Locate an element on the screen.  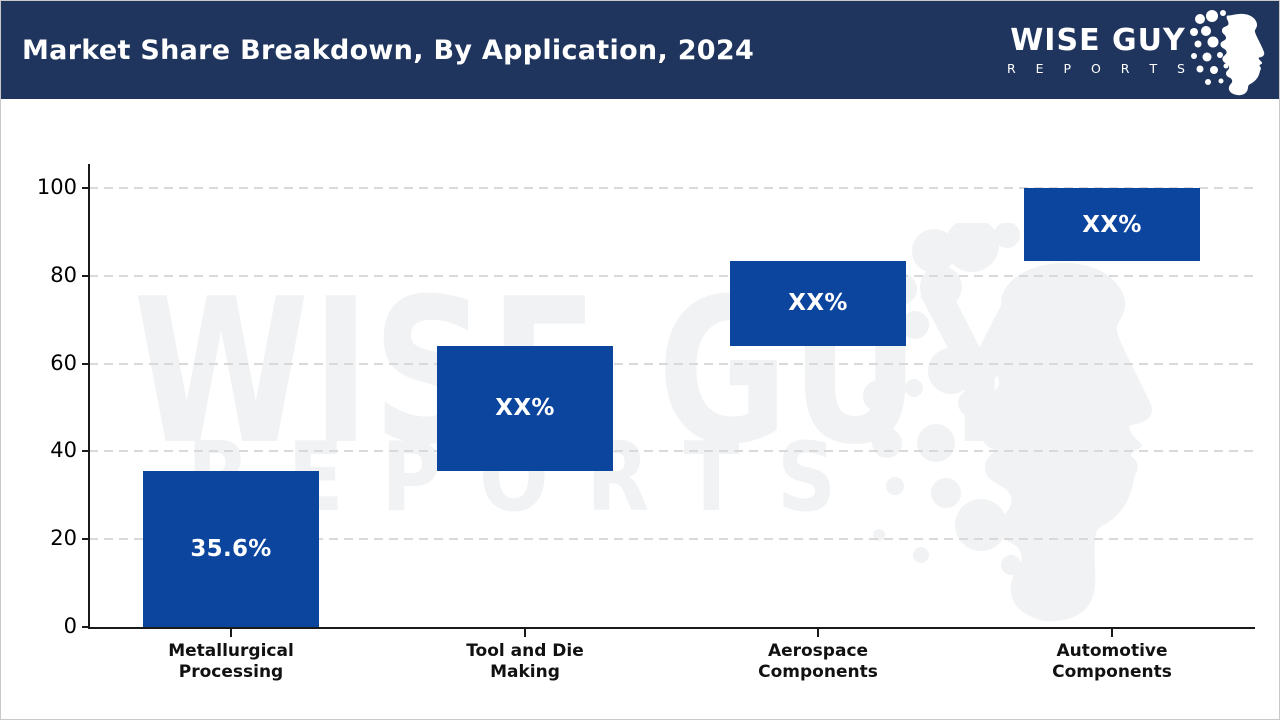
bar-value-label-2: XX% is located at coordinates (525, 408).